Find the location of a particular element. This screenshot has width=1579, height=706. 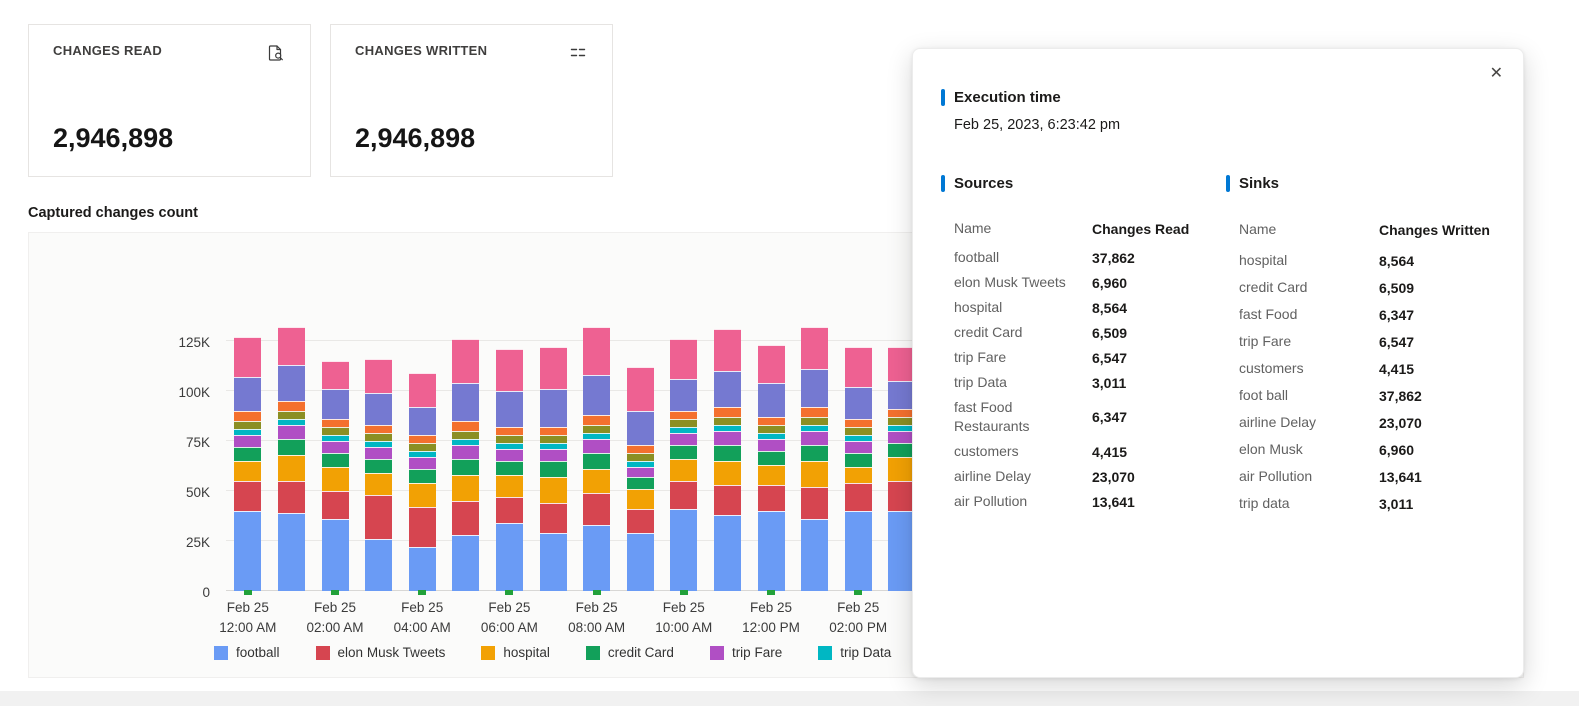

legend-label: credit Card is located at coordinates (640, 652).